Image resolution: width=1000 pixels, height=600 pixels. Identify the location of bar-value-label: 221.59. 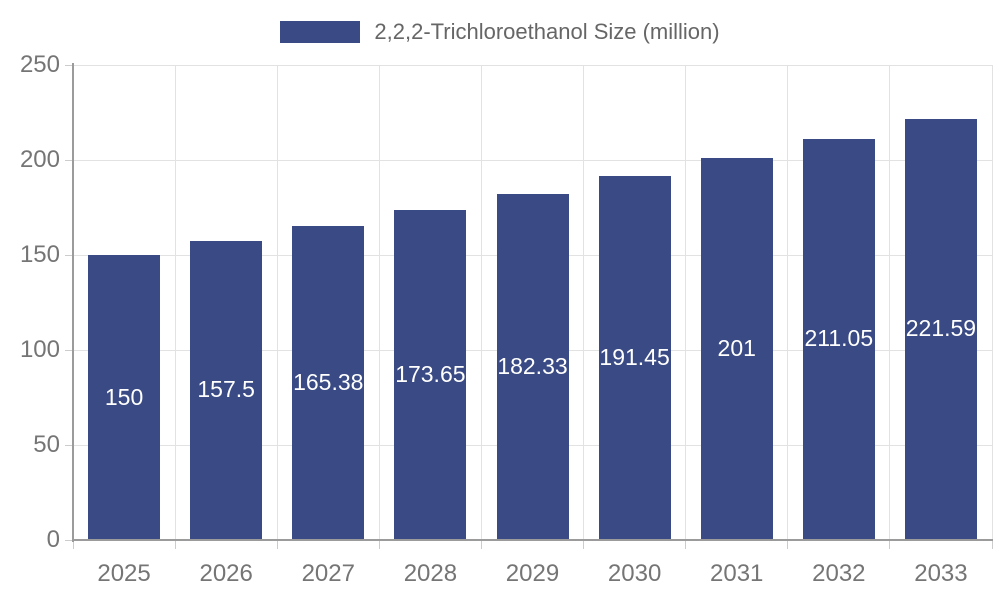
(941, 328).